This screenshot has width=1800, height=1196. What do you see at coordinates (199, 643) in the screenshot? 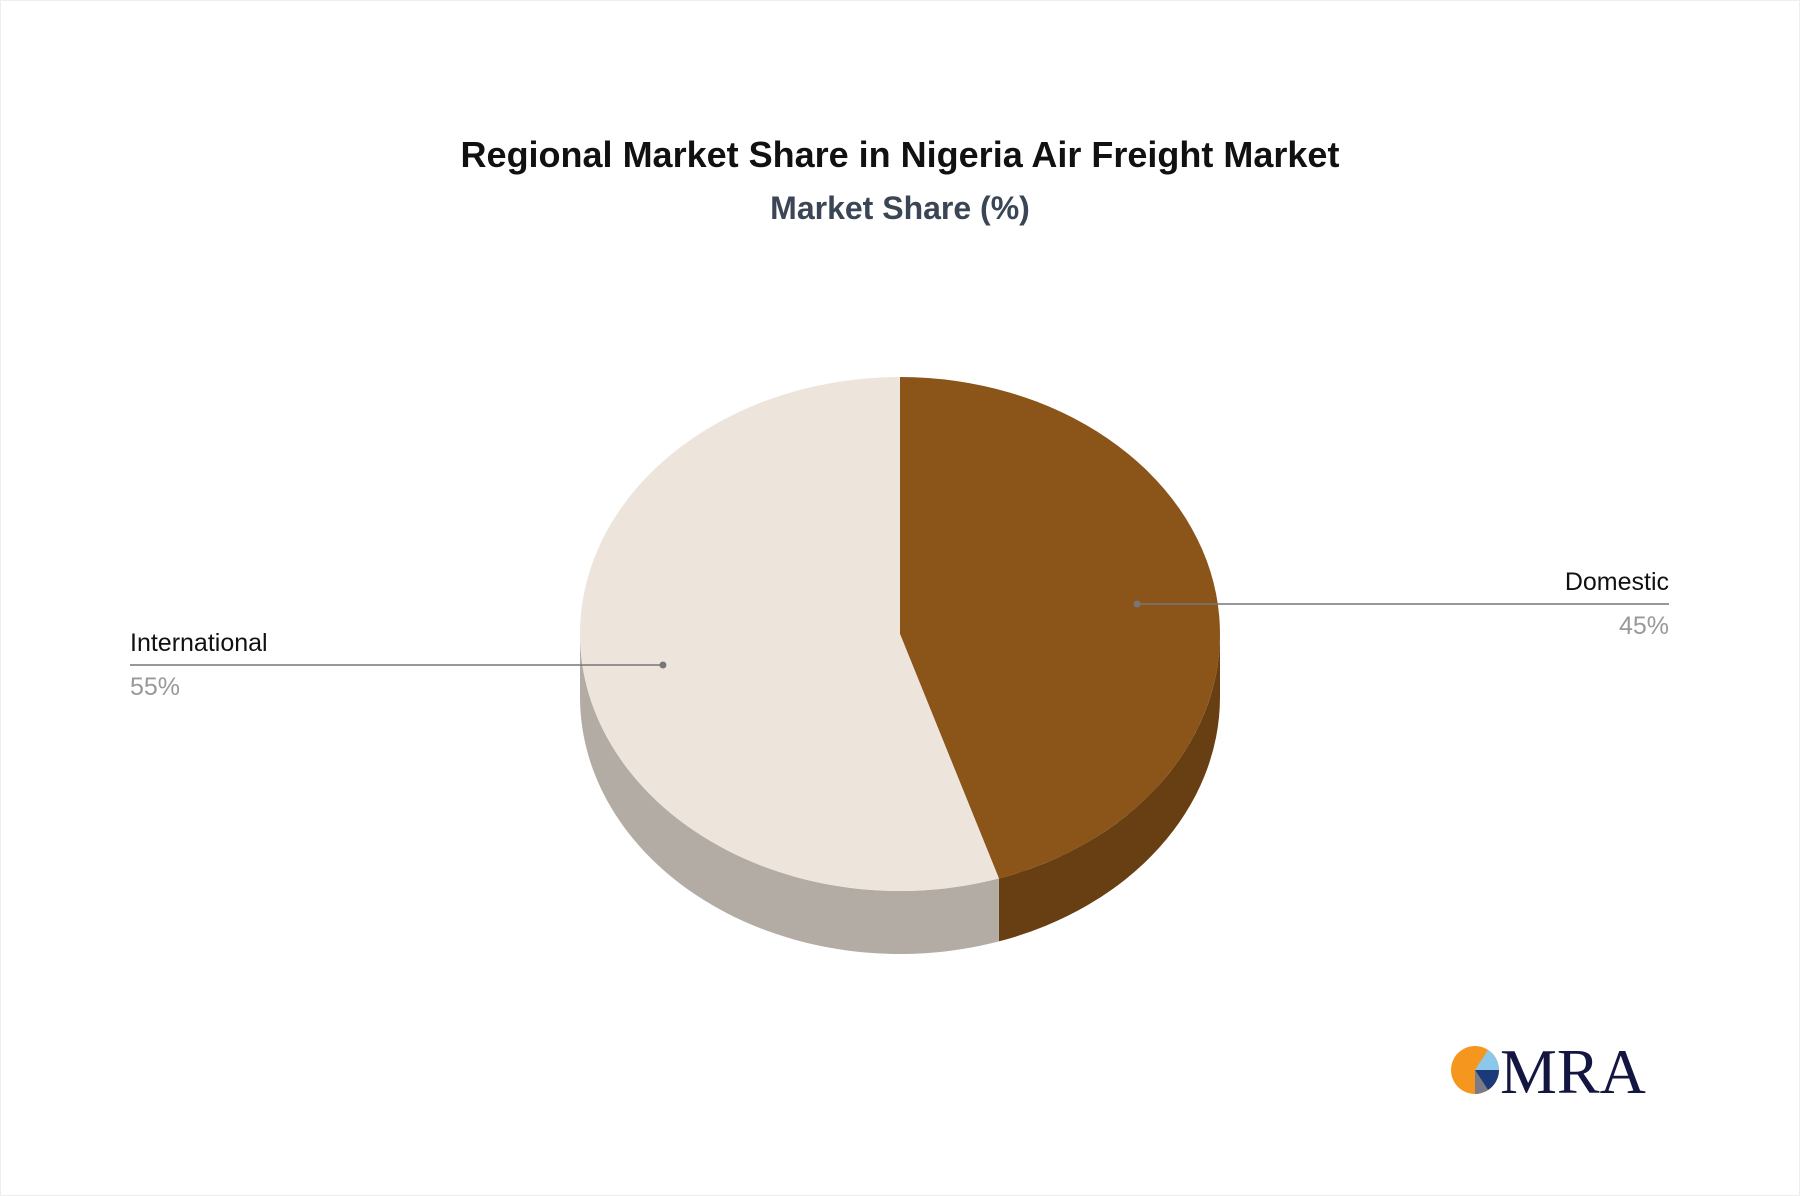
I see `slice-label: International` at bounding box center [199, 643].